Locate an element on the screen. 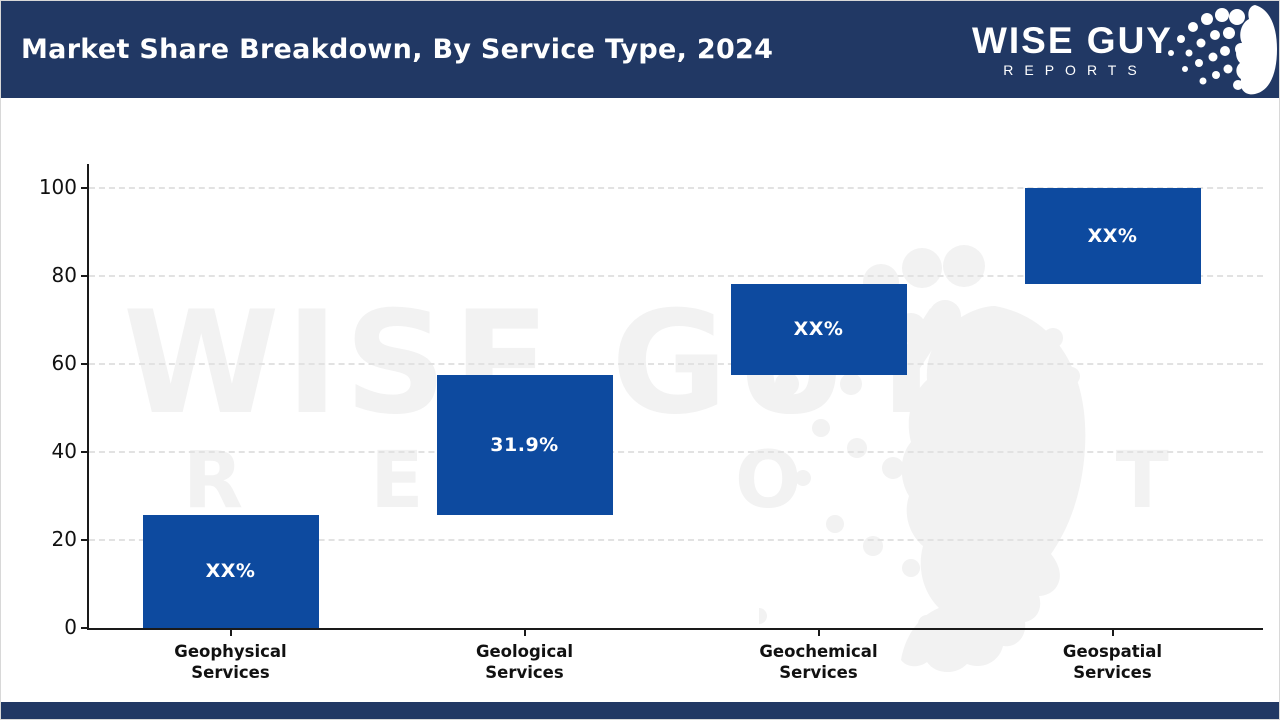  brand-wordmark: WISE GUY REPORTS is located at coordinates (1072, 50).